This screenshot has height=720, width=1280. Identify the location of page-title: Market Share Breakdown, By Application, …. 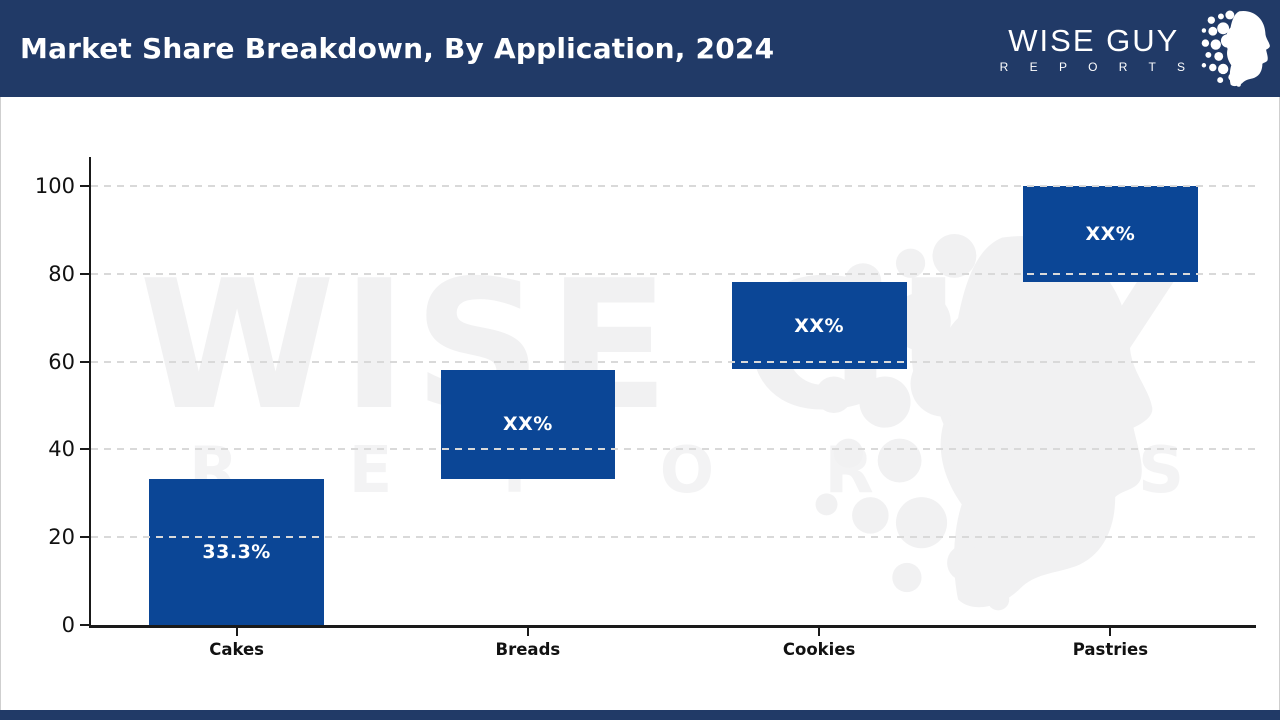
(397, 48).